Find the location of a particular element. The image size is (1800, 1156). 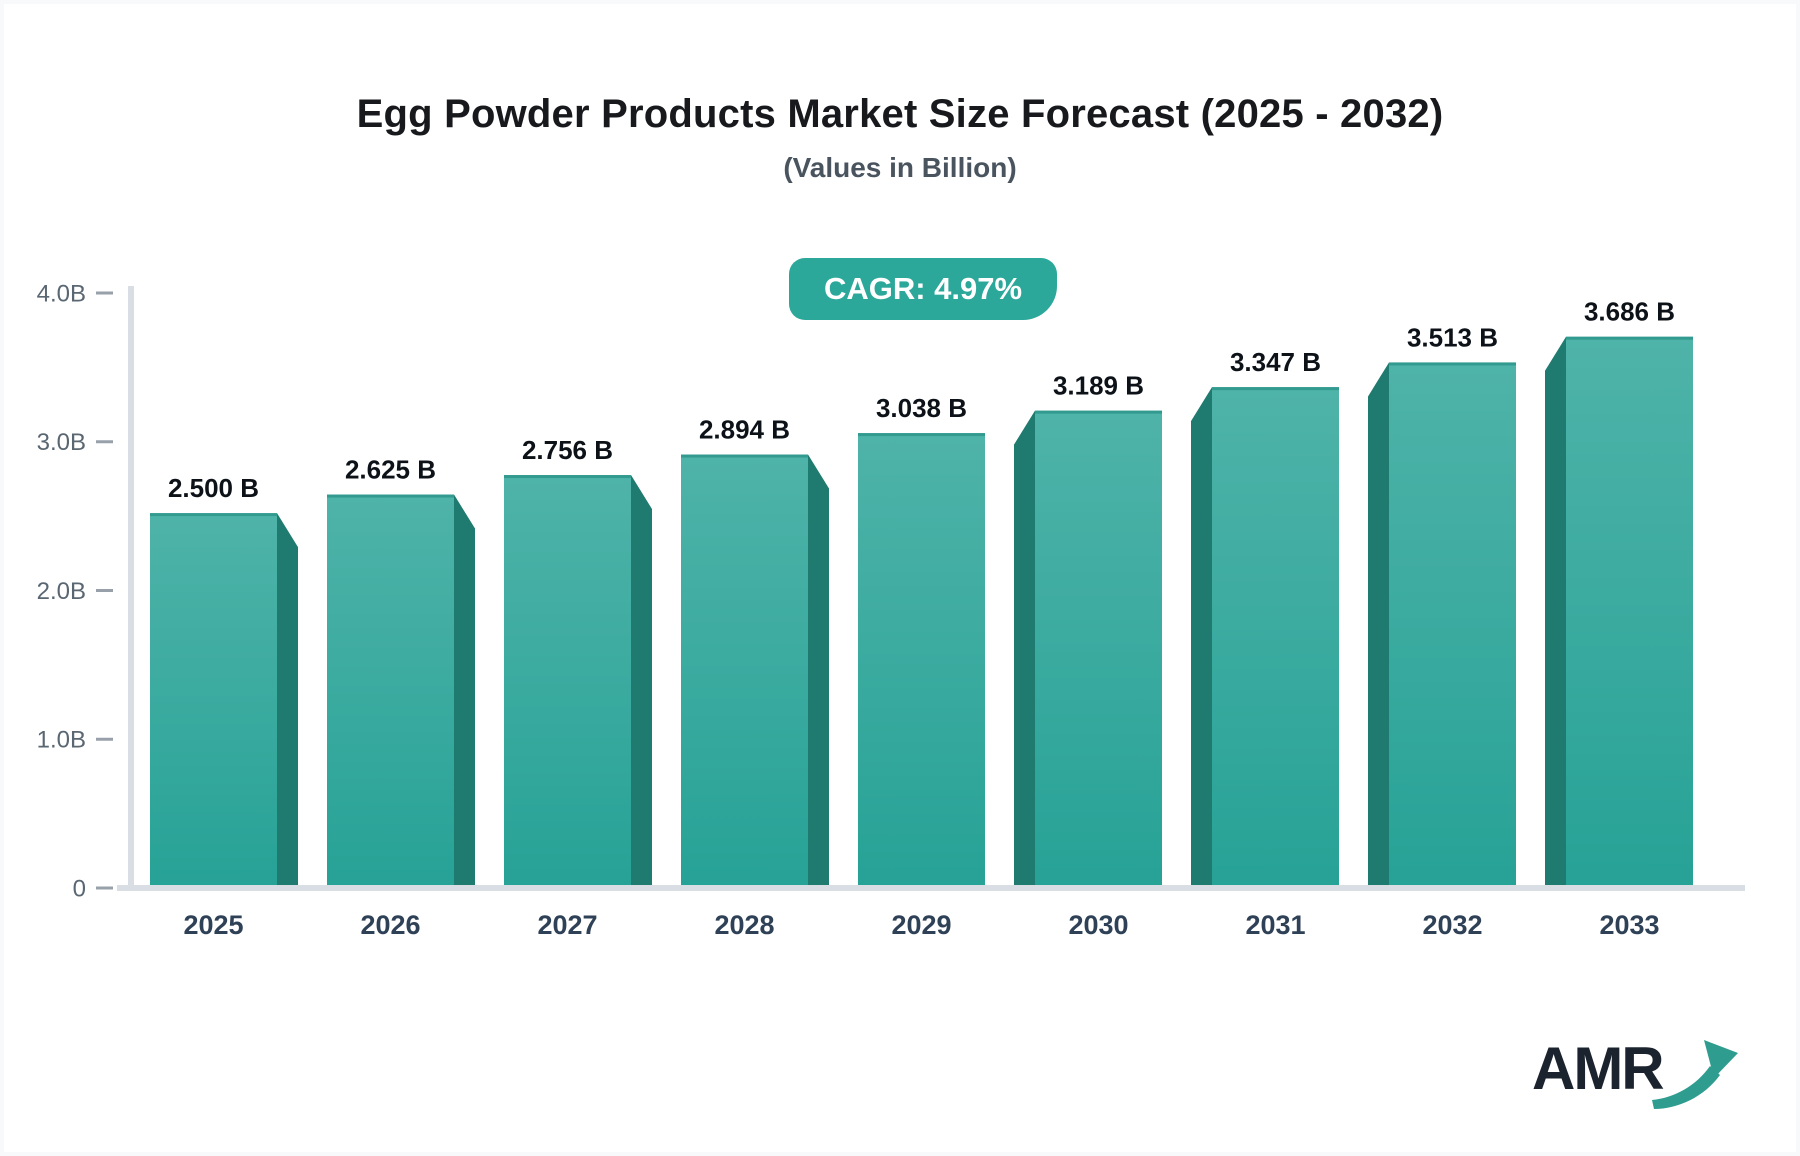

y-tick-label: 0 is located at coordinates (79, 888).